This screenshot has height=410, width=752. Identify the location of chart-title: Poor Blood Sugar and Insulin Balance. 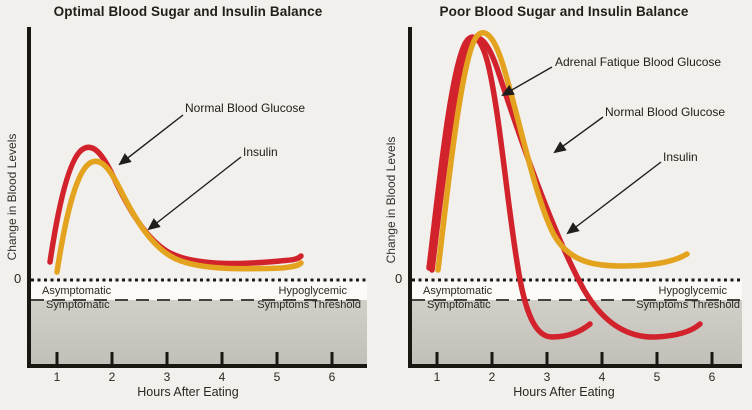
(564, 11).